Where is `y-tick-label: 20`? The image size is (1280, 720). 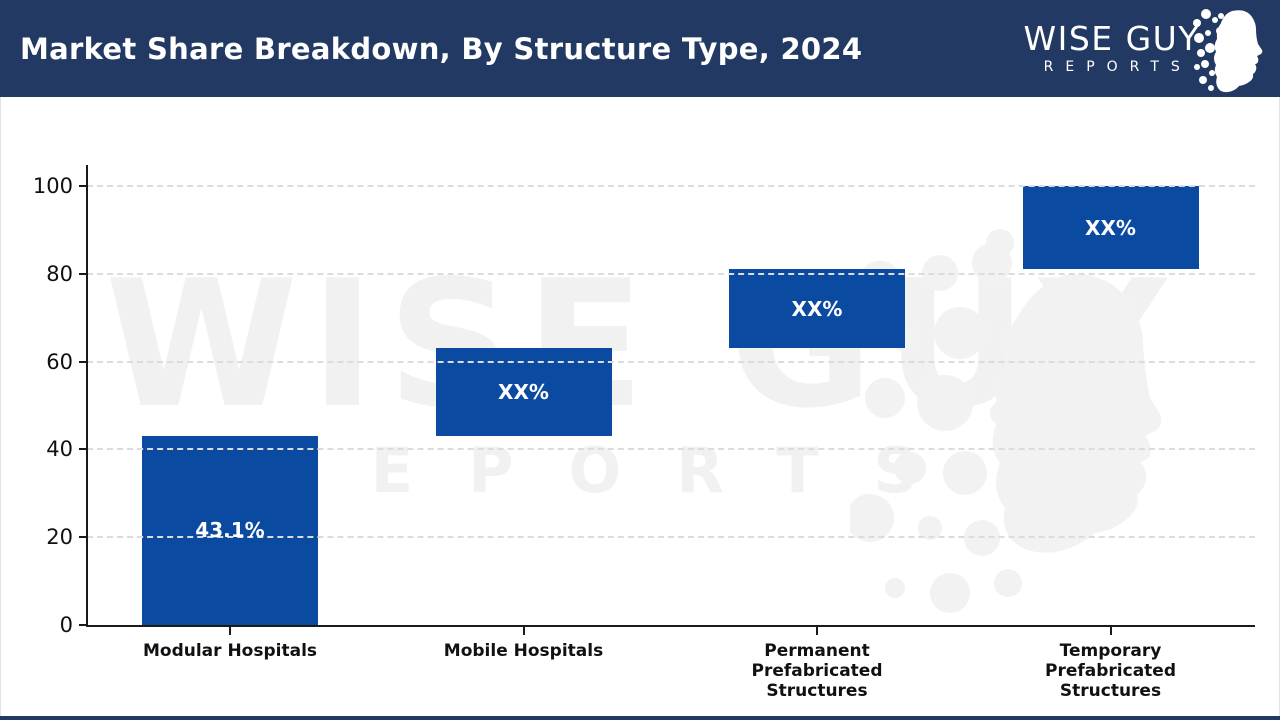
y-tick-label: 20 is located at coordinates (59, 537).